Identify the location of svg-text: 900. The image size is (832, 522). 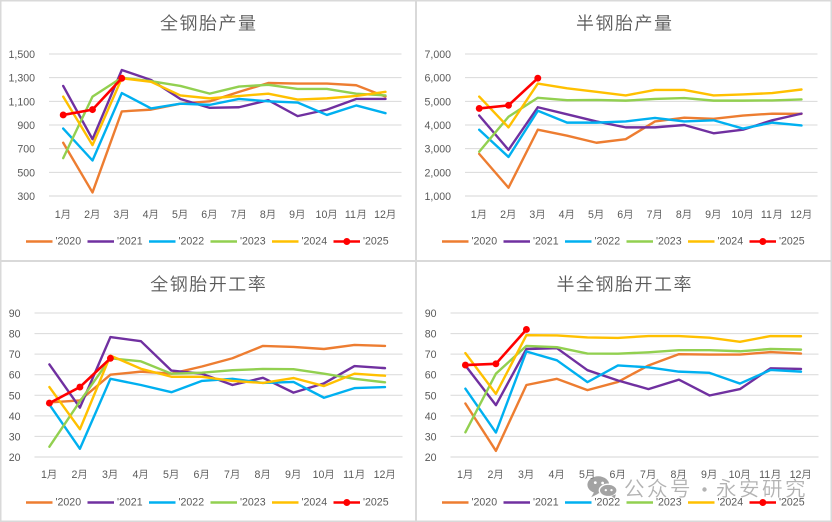
(26, 126).